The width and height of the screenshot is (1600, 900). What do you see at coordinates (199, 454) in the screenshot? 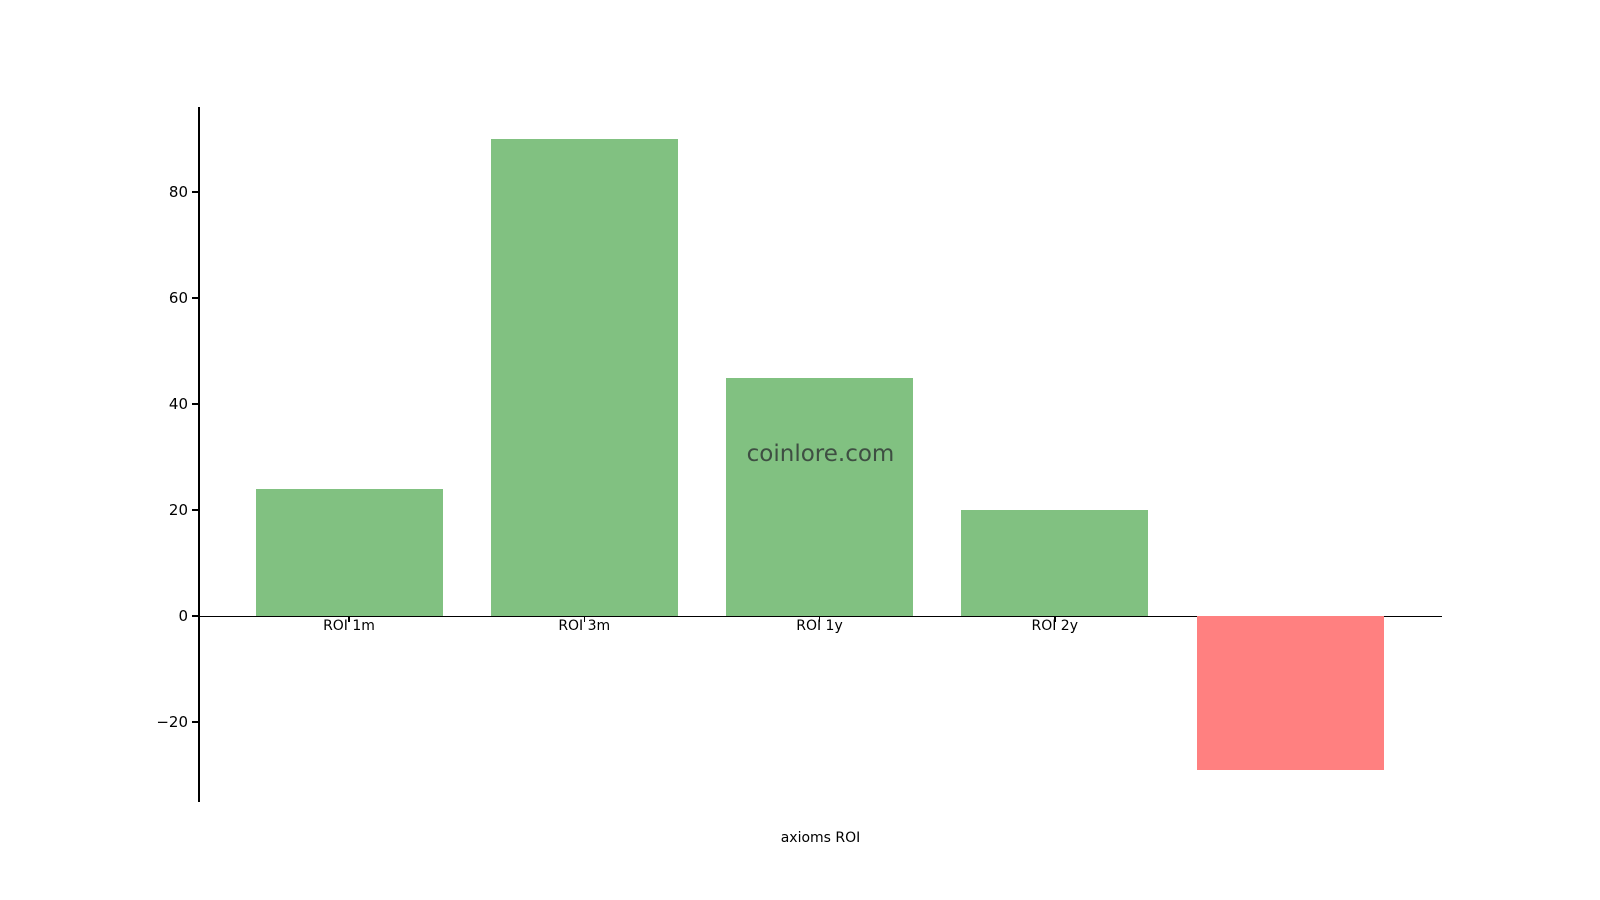
I see `y-axis-spine` at bounding box center [199, 454].